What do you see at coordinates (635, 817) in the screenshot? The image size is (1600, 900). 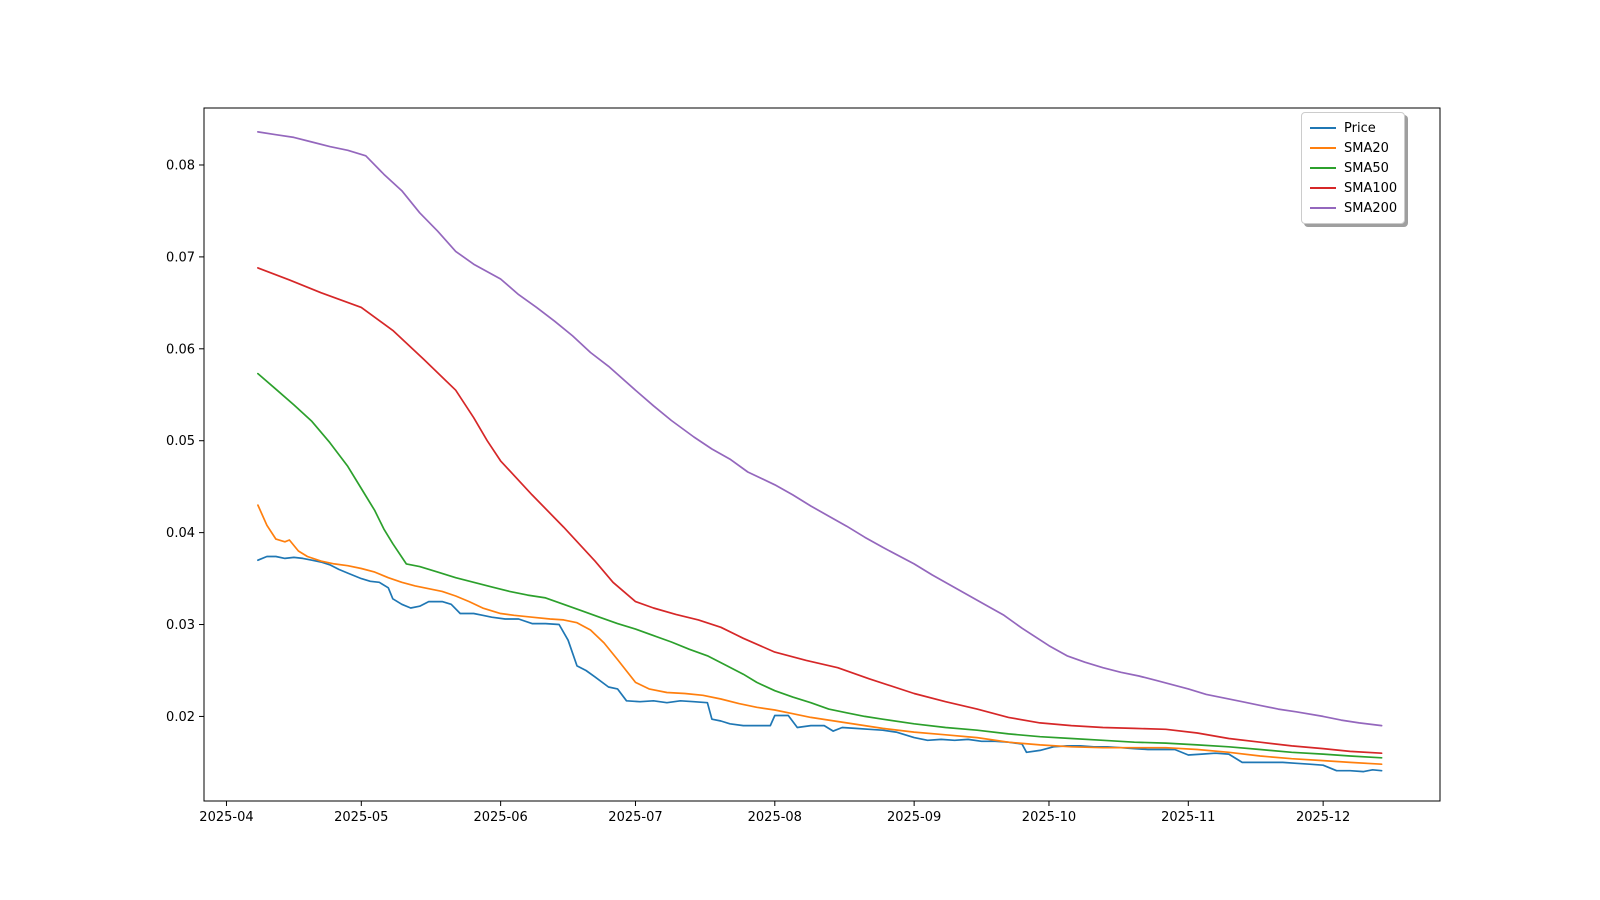 I see `x-tick-label: 2025-07` at bounding box center [635, 817].